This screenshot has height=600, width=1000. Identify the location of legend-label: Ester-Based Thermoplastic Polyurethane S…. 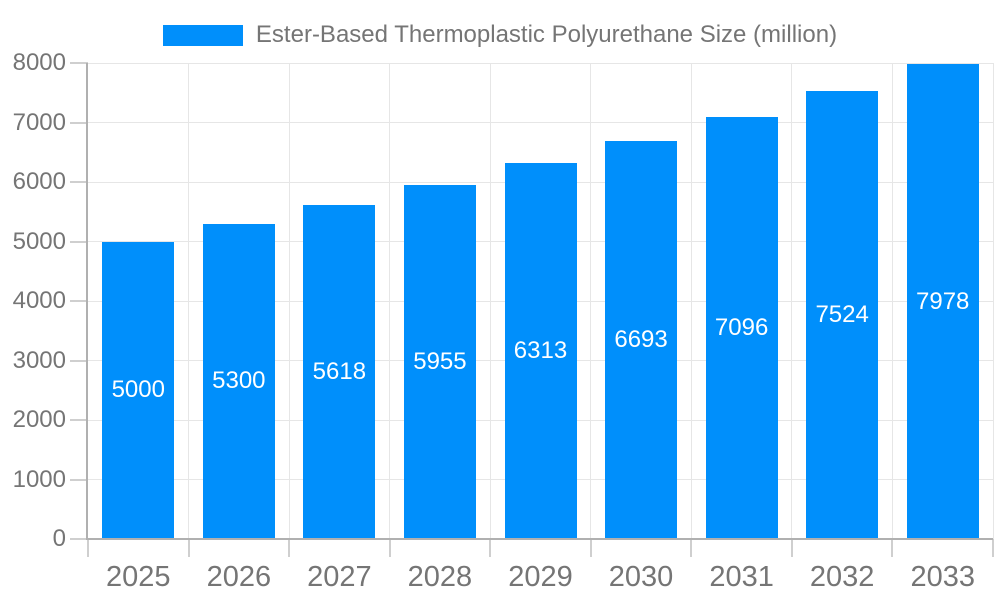
(546, 34).